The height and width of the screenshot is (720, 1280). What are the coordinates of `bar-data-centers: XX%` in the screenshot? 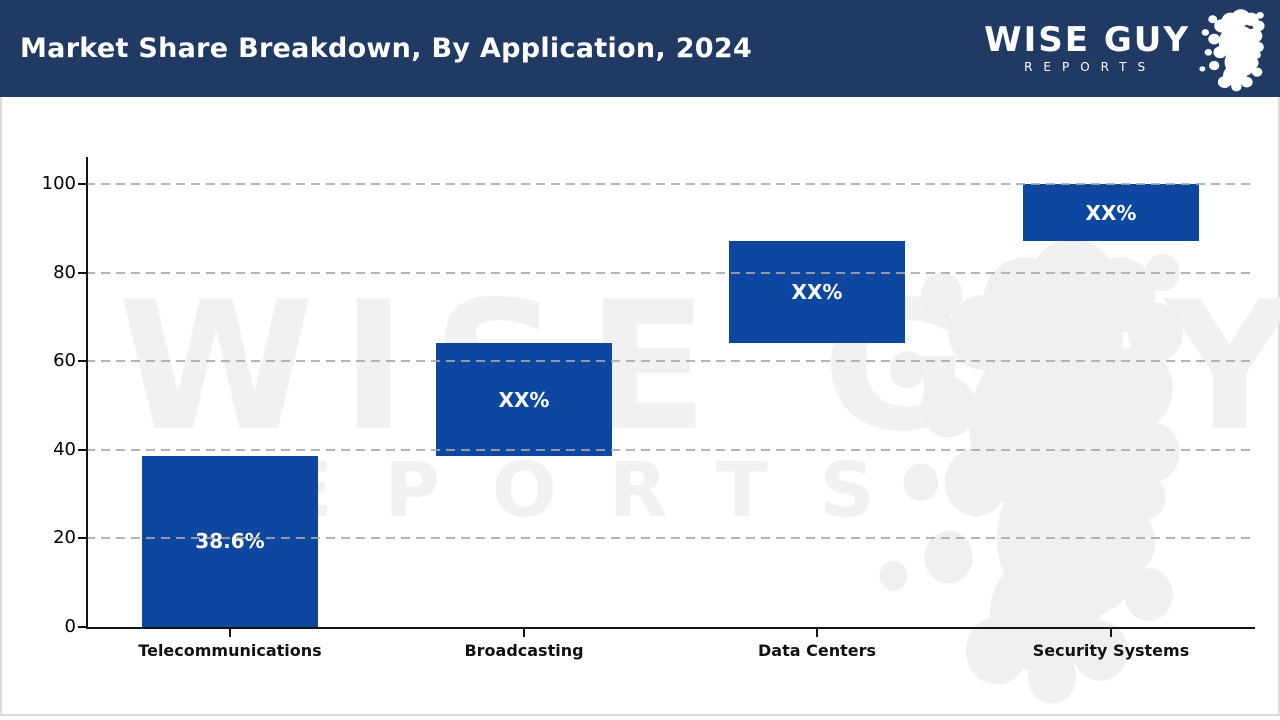 It's located at (817, 292).